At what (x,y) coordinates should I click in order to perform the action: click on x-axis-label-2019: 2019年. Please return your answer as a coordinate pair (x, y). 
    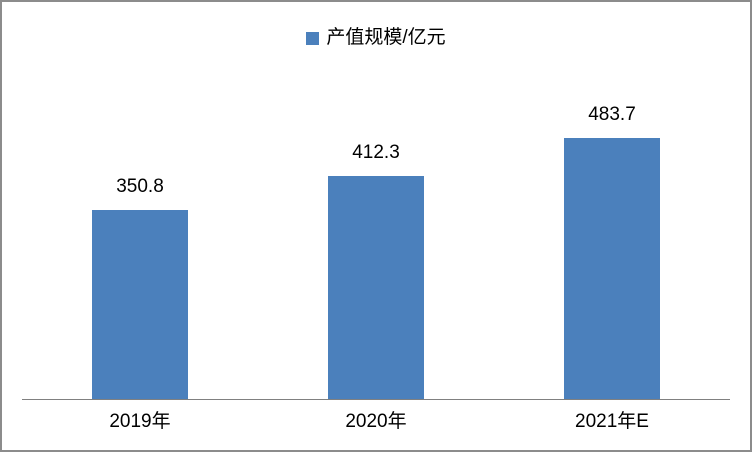
    Looking at the image, I should click on (140, 421).